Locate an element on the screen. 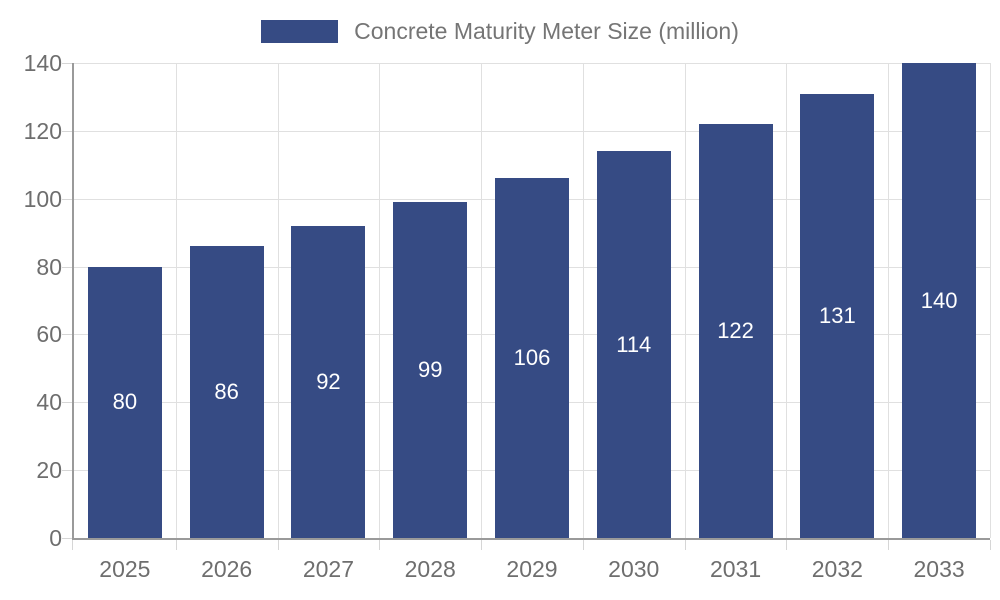 The height and width of the screenshot is (600, 1000). bar-2032: 131 is located at coordinates (837, 315).